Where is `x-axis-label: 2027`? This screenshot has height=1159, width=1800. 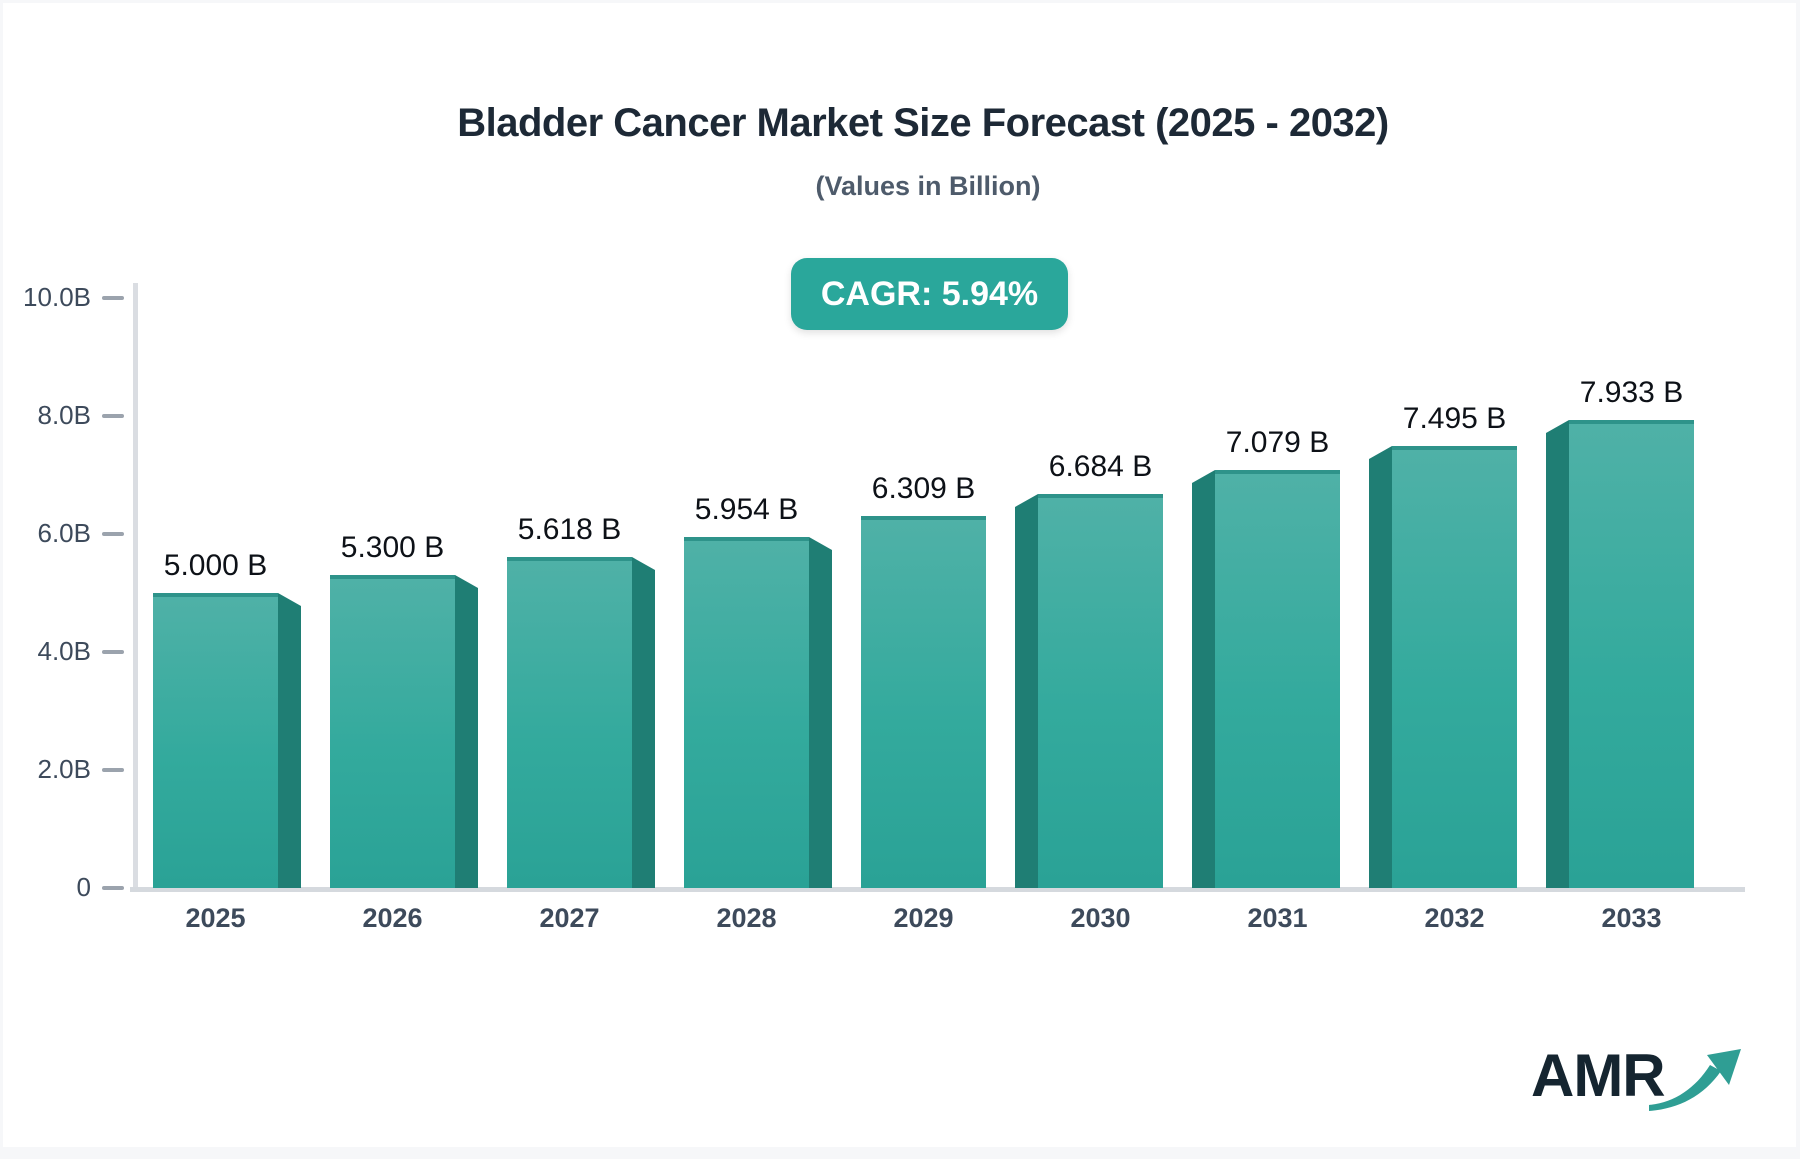 x-axis-label: 2027 is located at coordinates (569, 918).